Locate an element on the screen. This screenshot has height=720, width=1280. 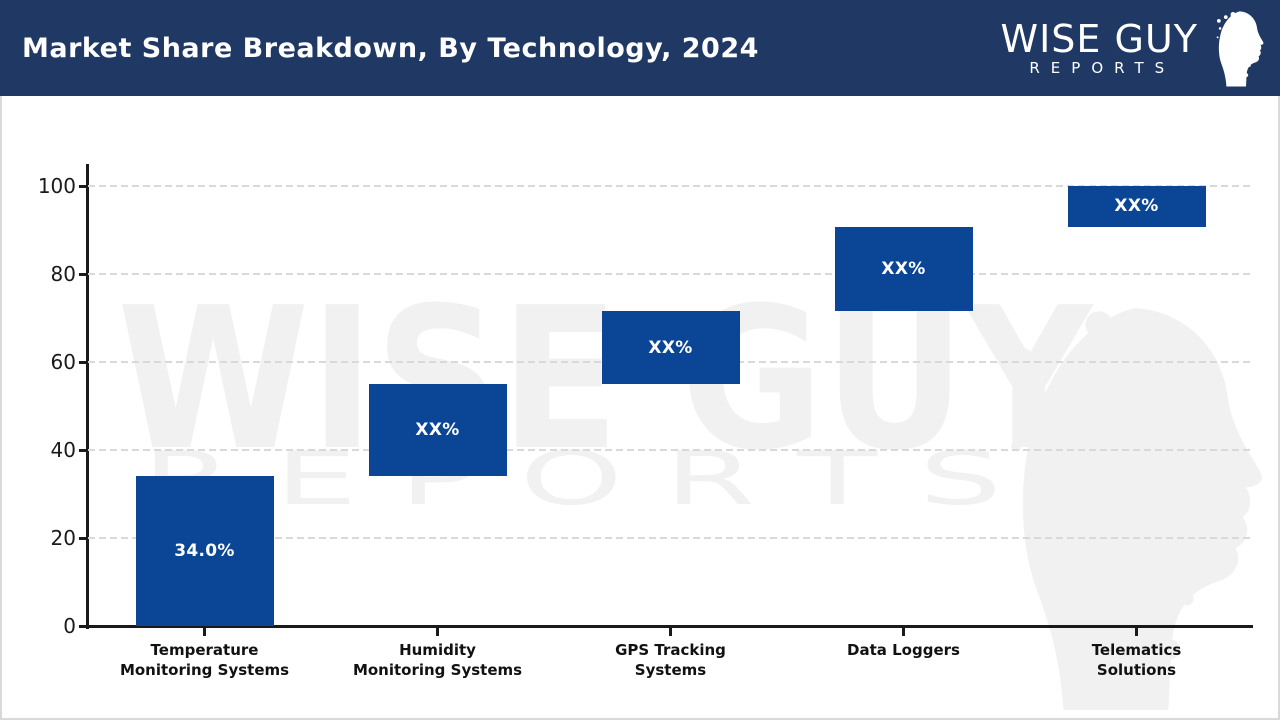
category-label-humidity-monitoring-systems: Humidity Monitoring Systems is located at coordinates (437, 660).